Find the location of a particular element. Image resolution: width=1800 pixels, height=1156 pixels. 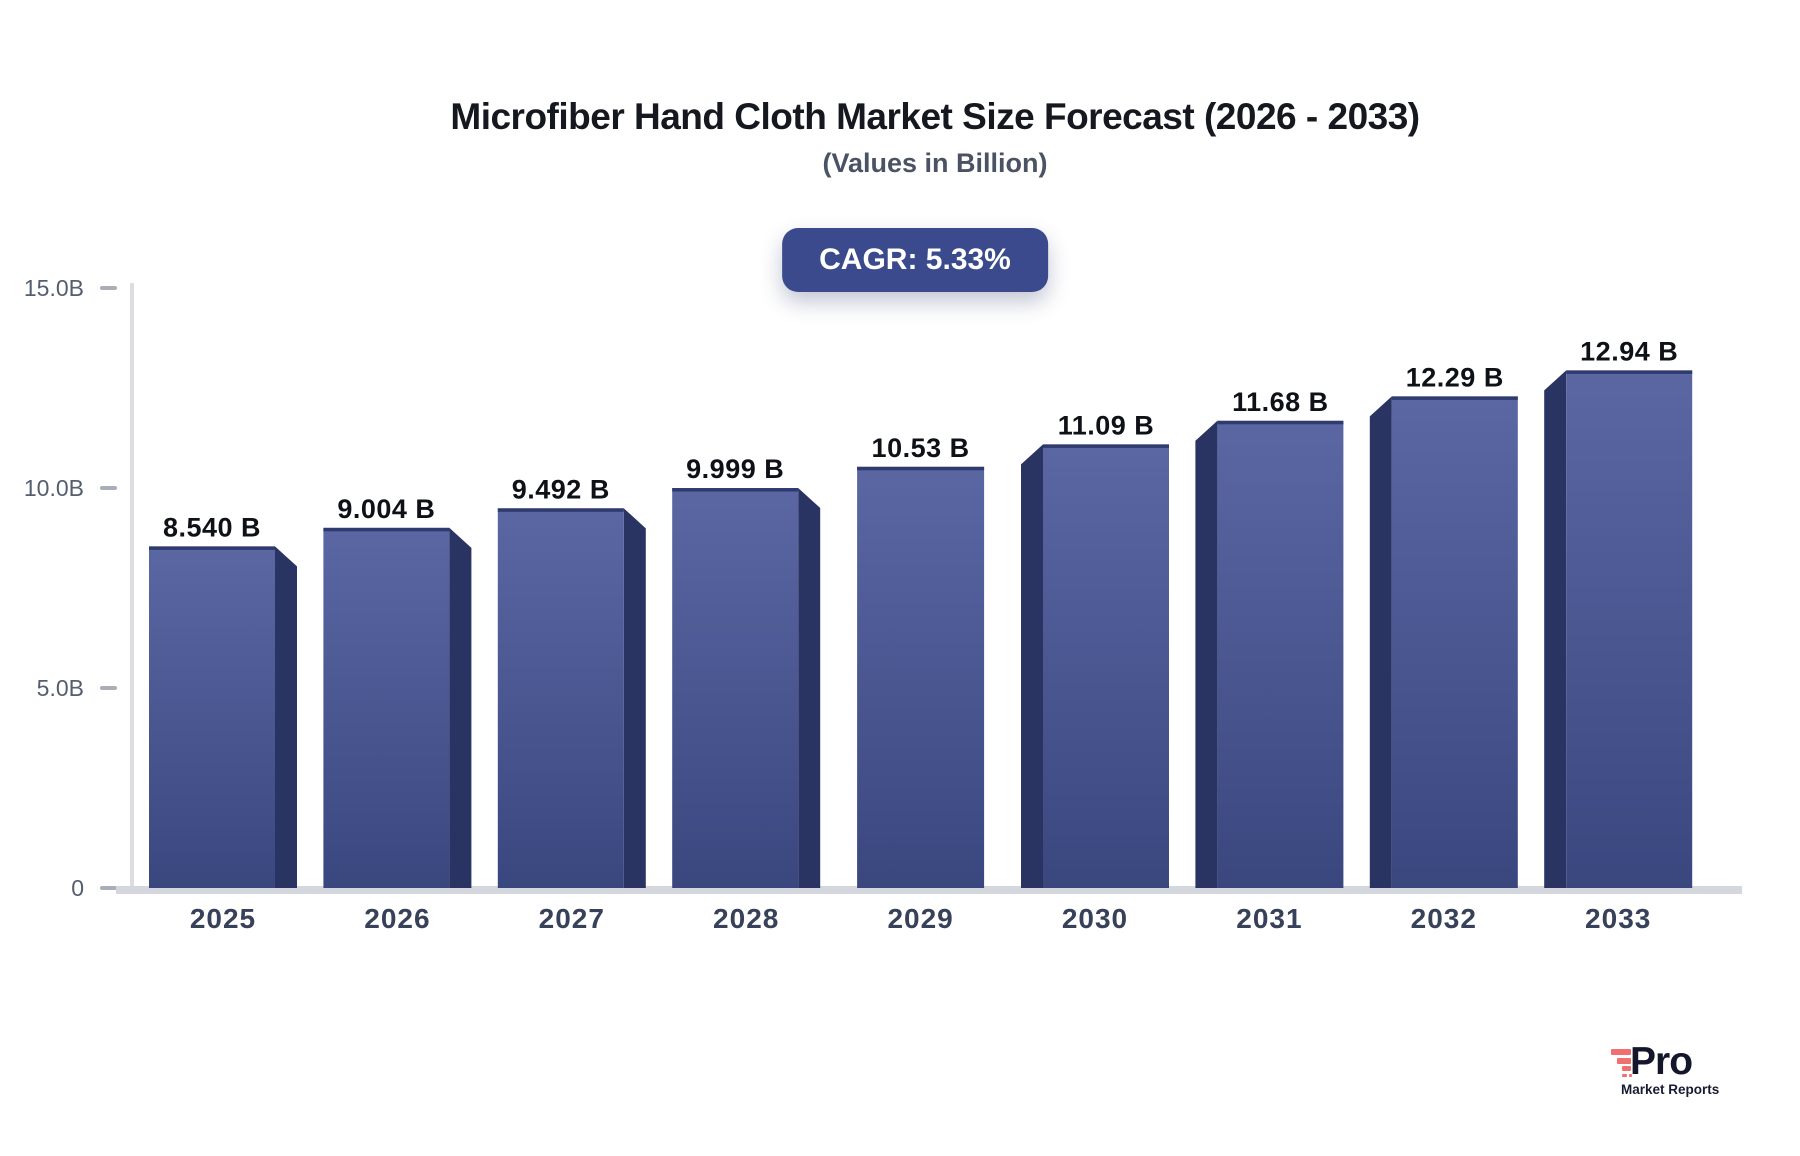

bar-2033 is located at coordinates (1629, 629).